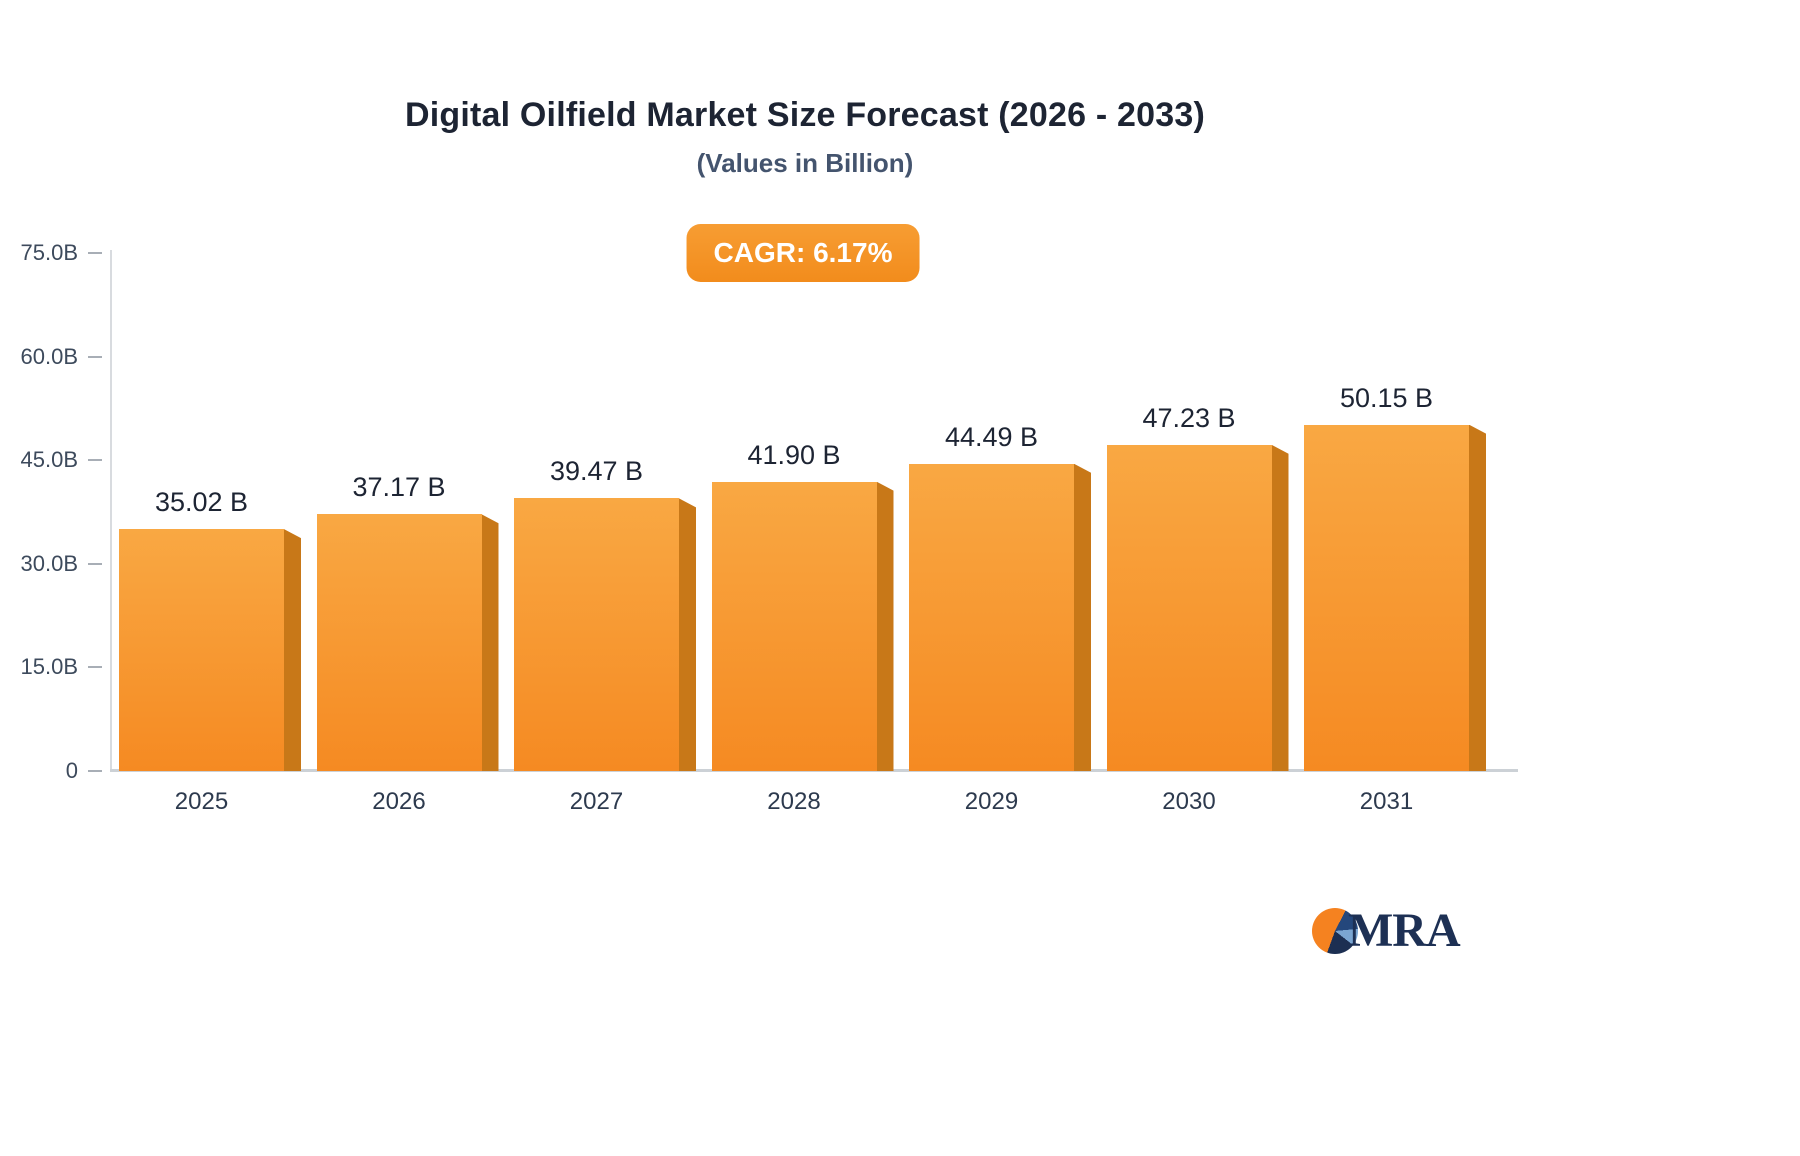 The height and width of the screenshot is (1156, 1800). Describe the element at coordinates (805, 163) in the screenshot. I see `chart-subtitle: (Values in Billion)` at that location.